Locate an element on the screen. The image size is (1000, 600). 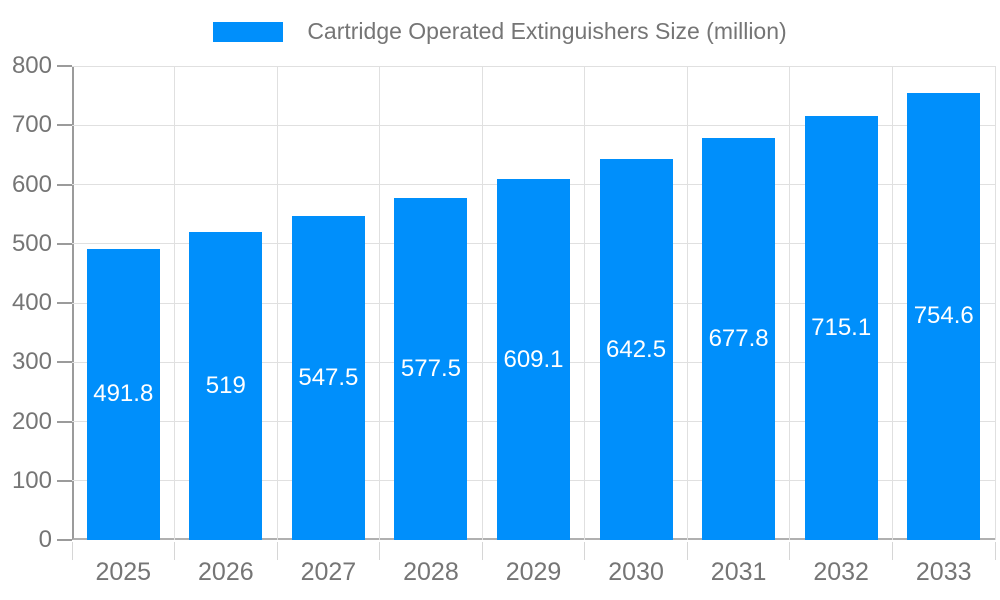
bar-2032: 715.1 is located at coordinates (841, 328).